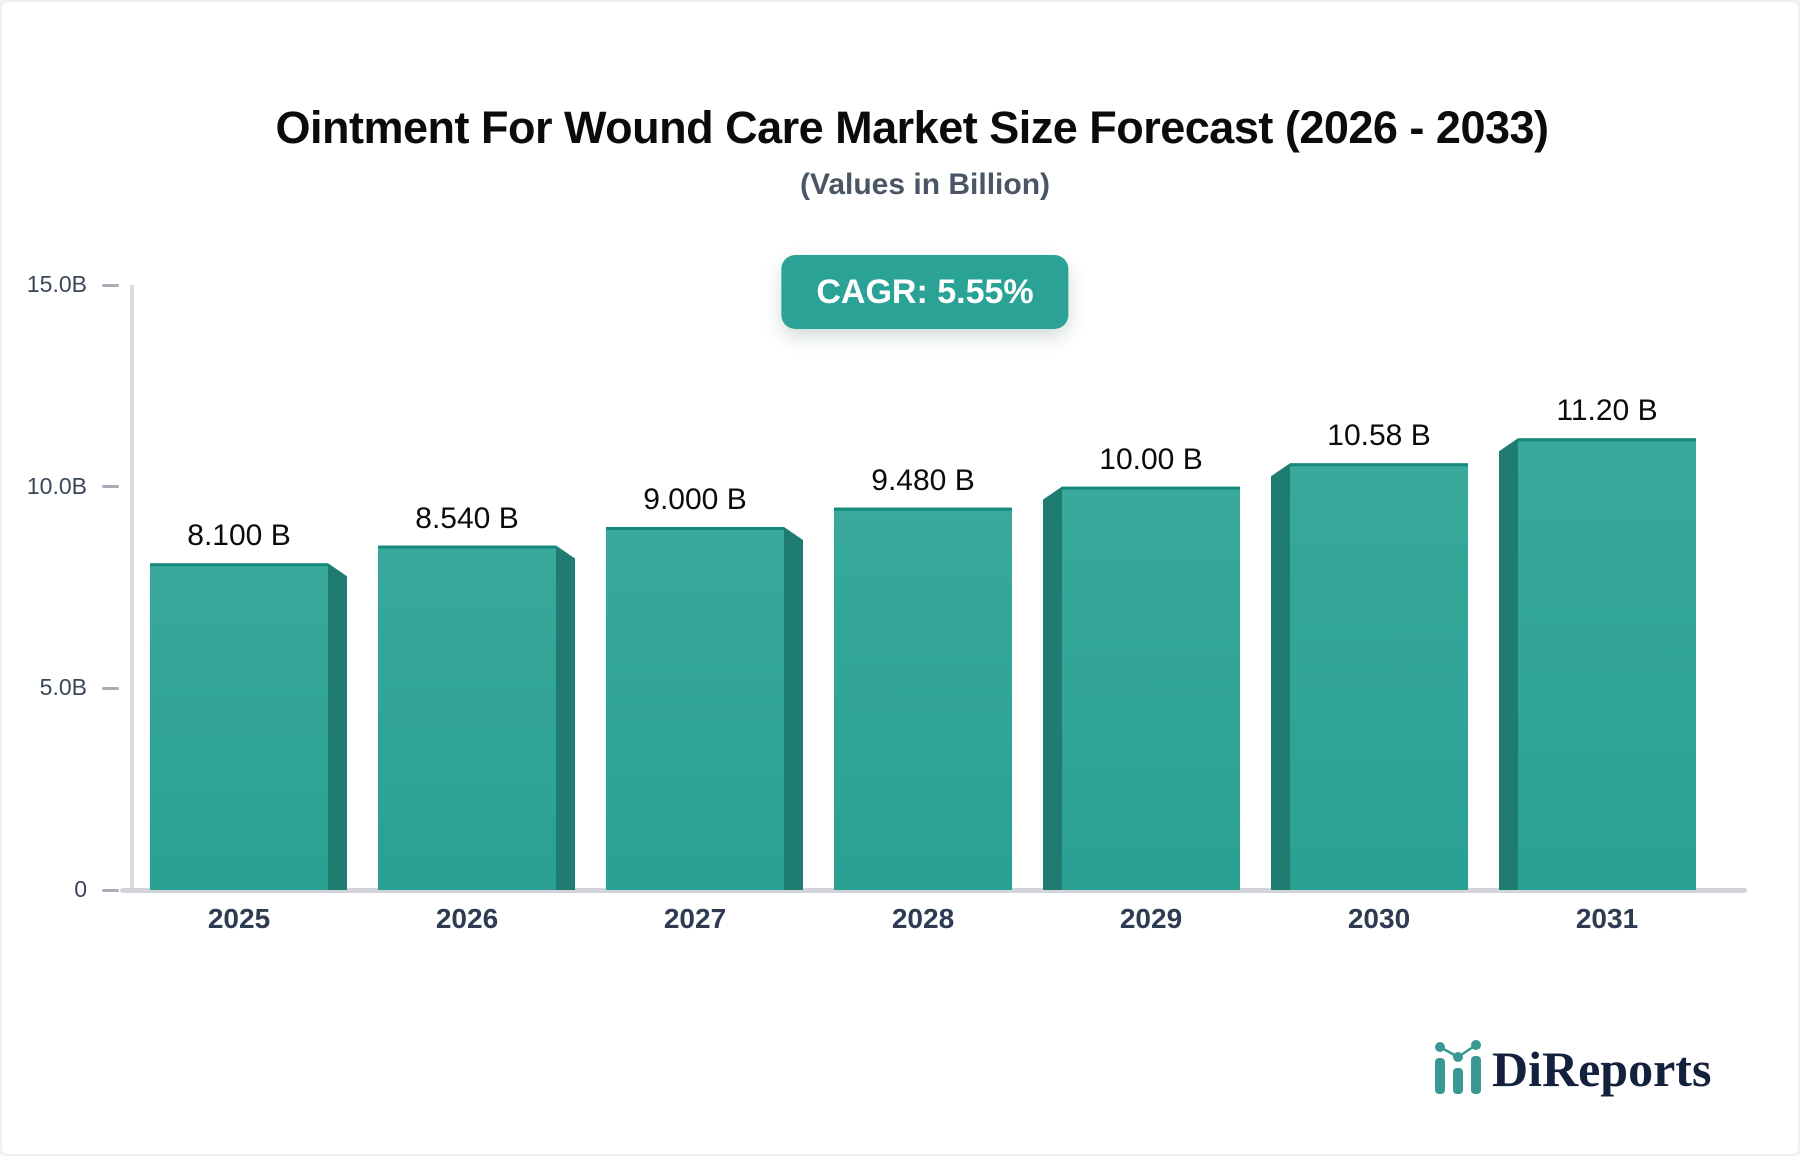 Image resolution: width=1800 pixels, height=1156 pixels. Describe the element at coordinates (80, 889) in the screenshot. I see `y-axis-label: 0` at that location.